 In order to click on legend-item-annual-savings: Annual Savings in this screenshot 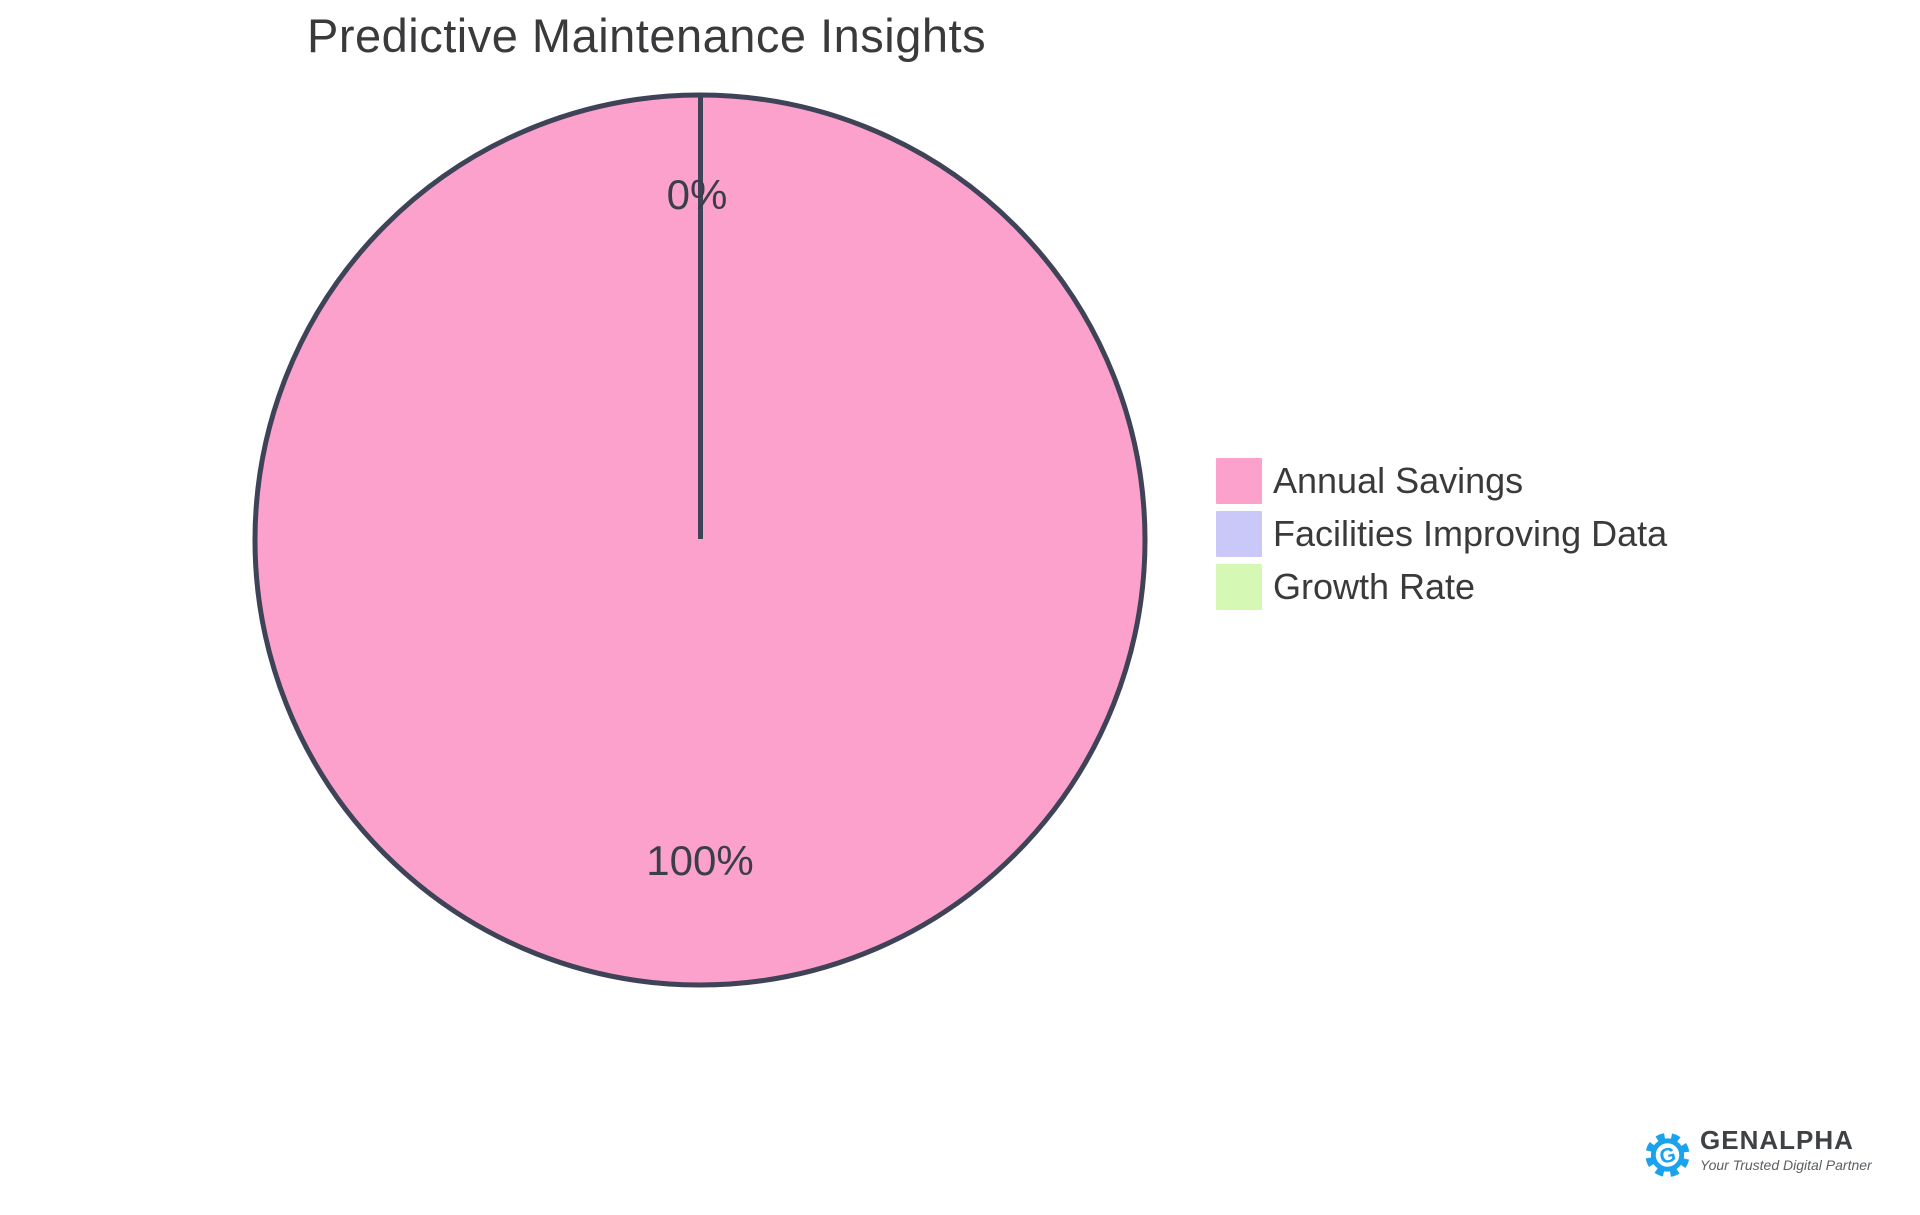, I will do `click(1441, 481)`.